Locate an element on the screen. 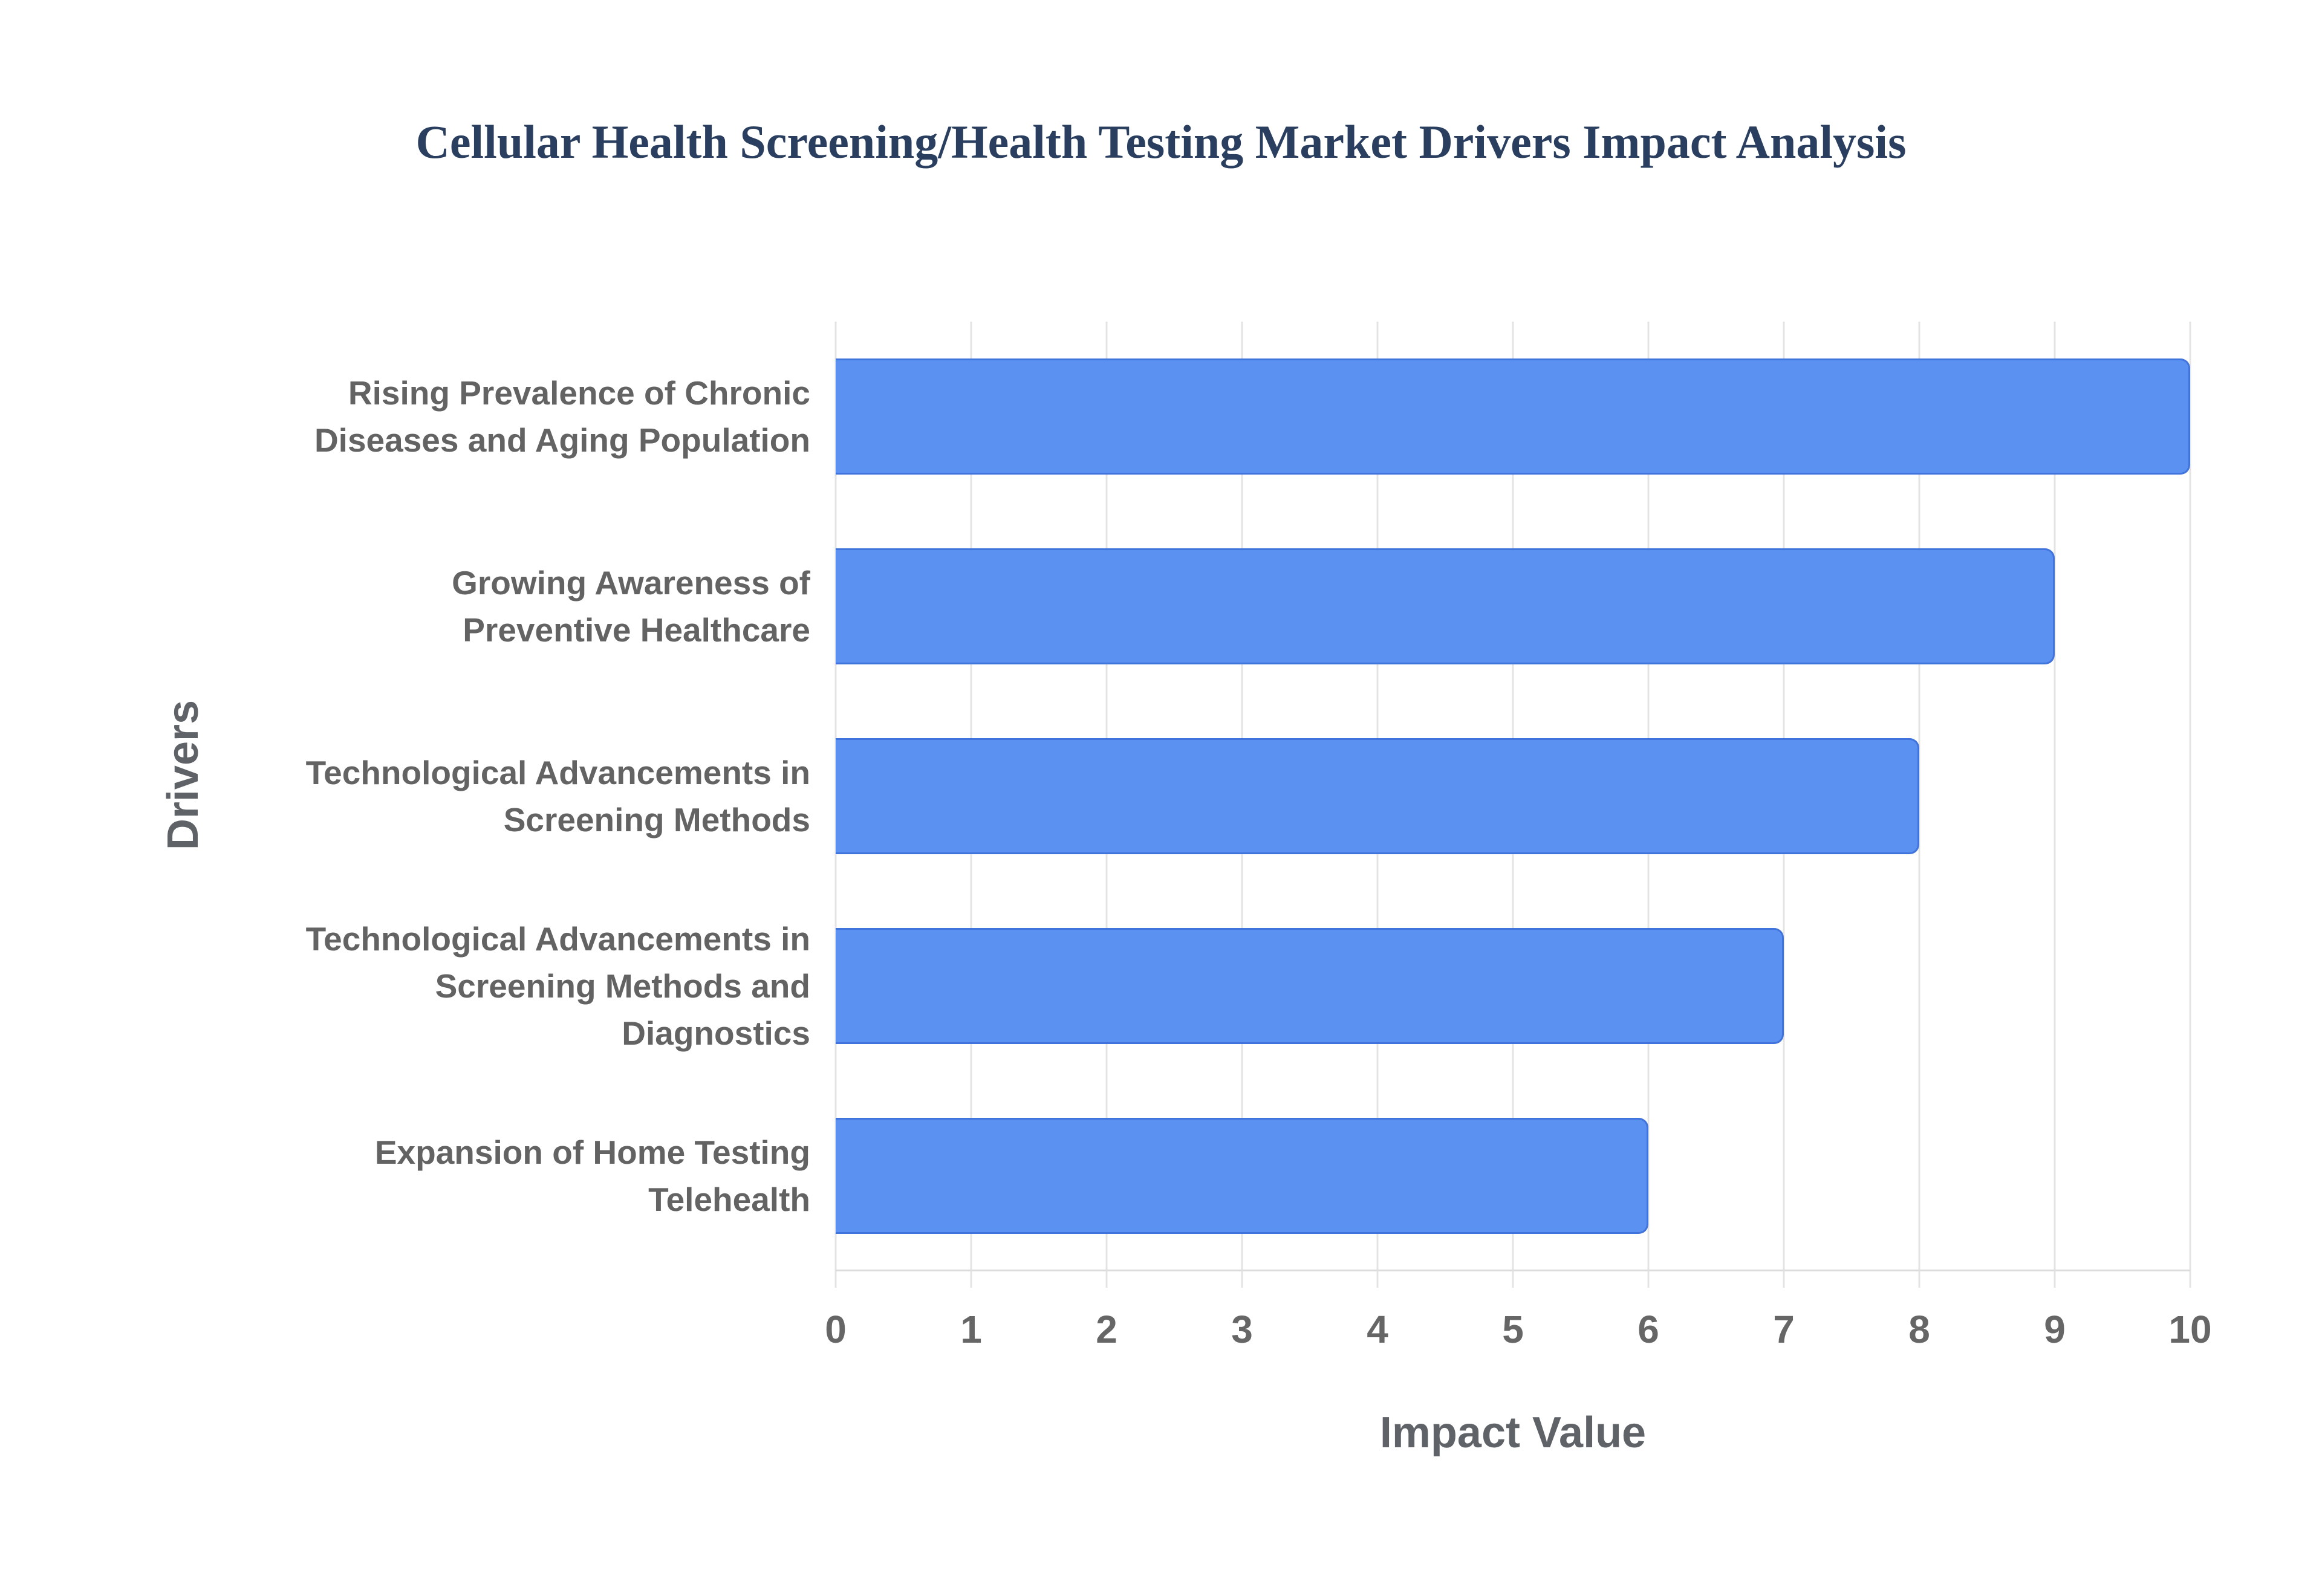 This screenshot has width=2322, height=1596. x-tick-label-0: 0 is located at coordinates (836, 1329).